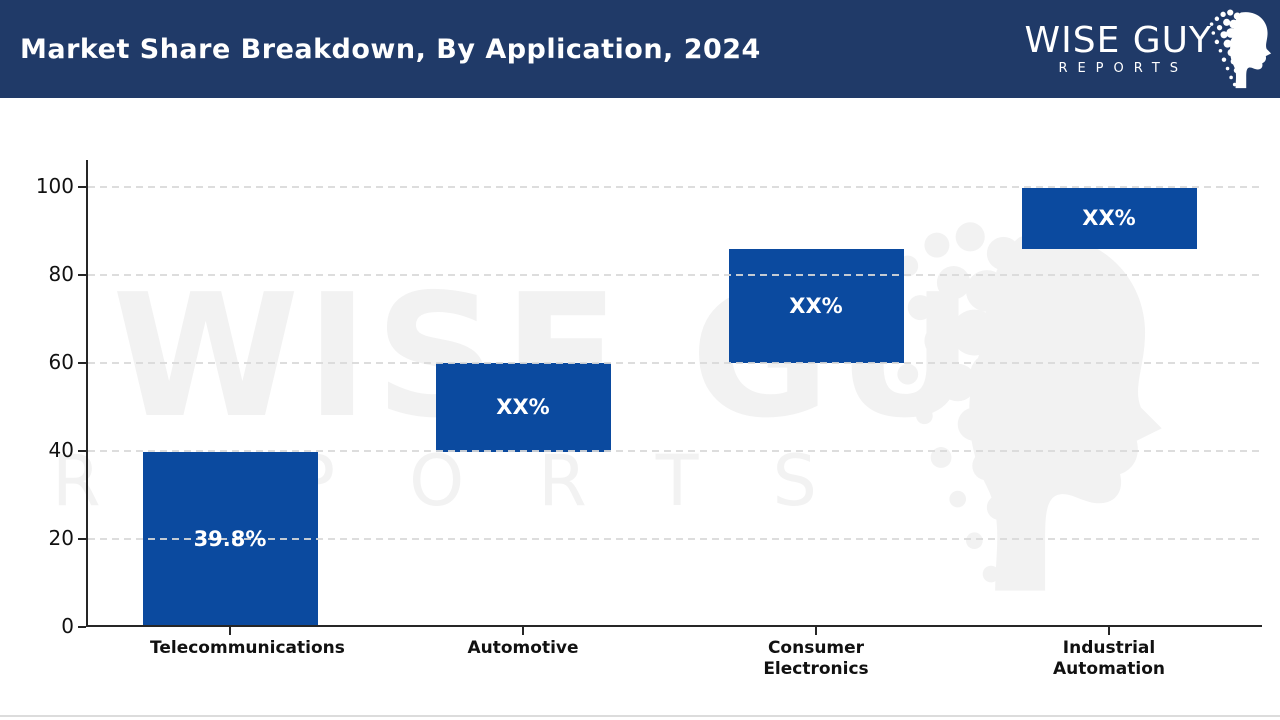 This screenshot has width=1280, height=720. I want to click on category-label: Telecommunications, so click(247, 648).